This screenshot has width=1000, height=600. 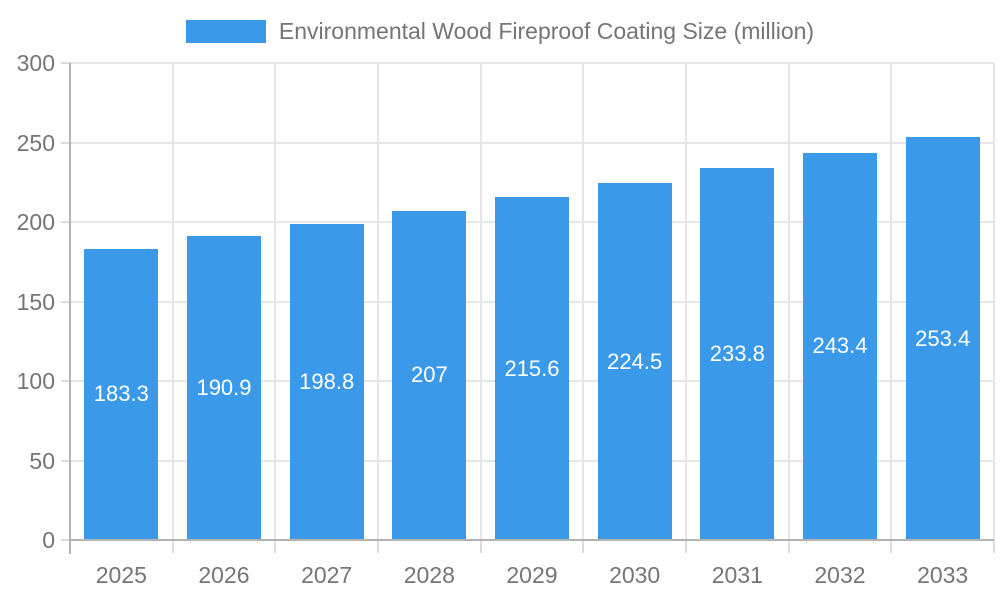 I want to click on bar-value-label: 183.3, so click(x=121, y=394).